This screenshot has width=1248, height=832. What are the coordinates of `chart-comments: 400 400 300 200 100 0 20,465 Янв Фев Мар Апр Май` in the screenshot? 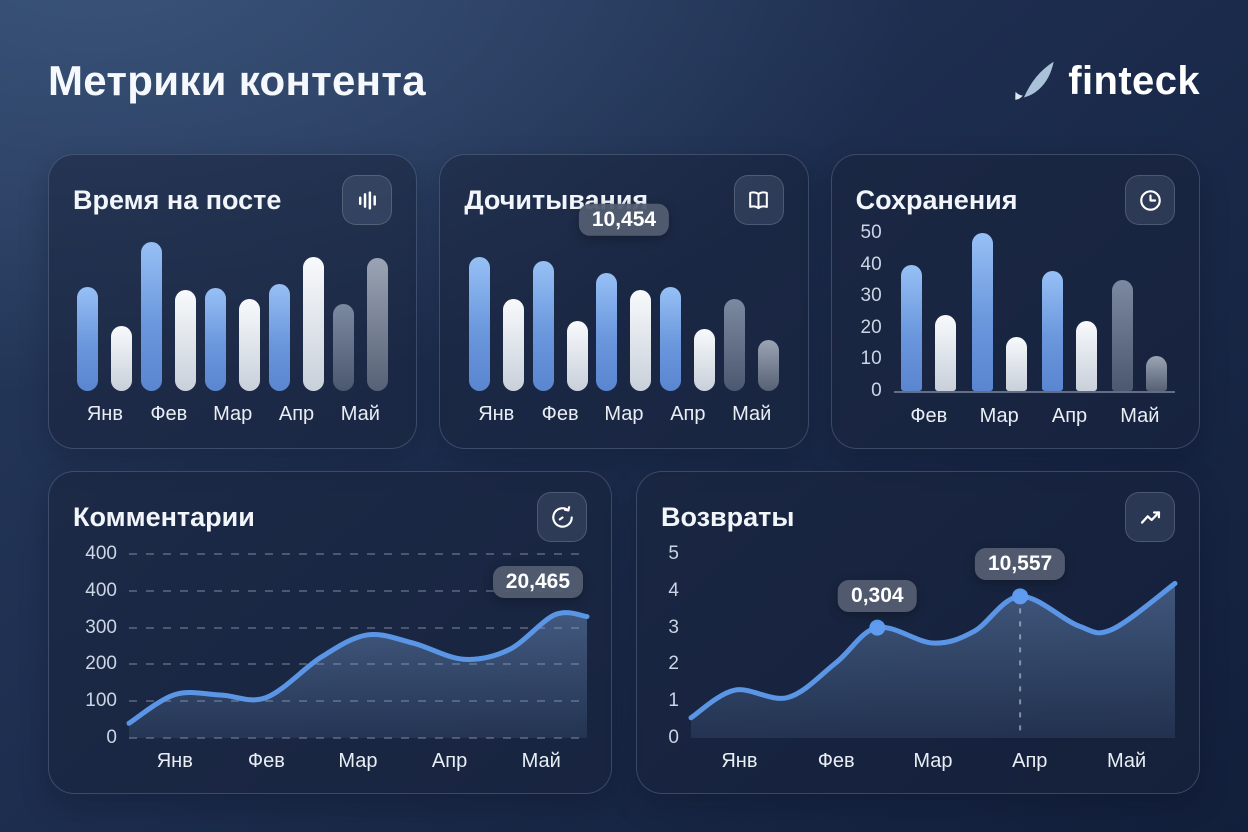 It's located at (331, 657).